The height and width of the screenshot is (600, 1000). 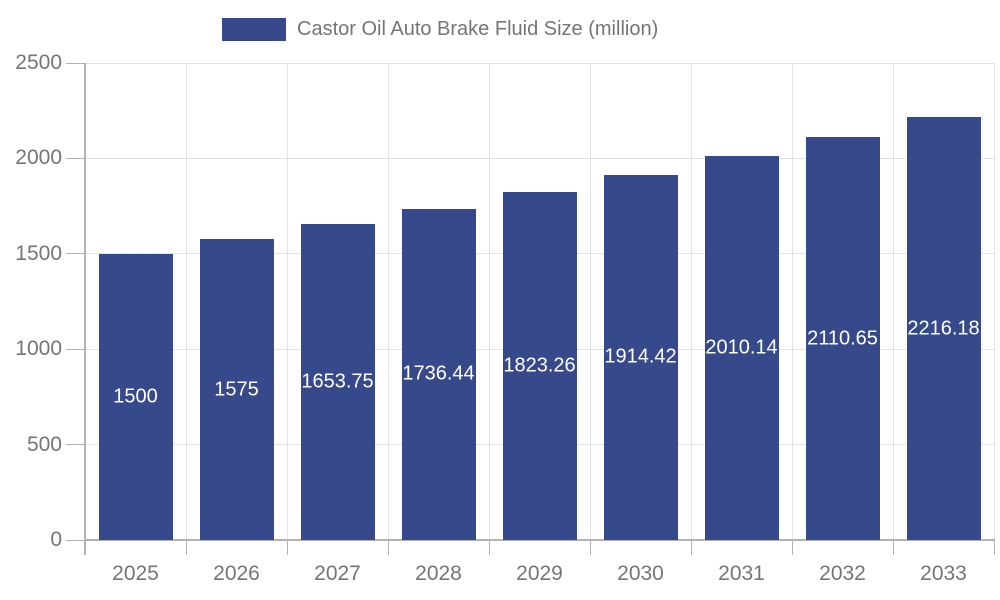 I want to click on bar-value-label: 1914.42, so click(x=640, y=356).